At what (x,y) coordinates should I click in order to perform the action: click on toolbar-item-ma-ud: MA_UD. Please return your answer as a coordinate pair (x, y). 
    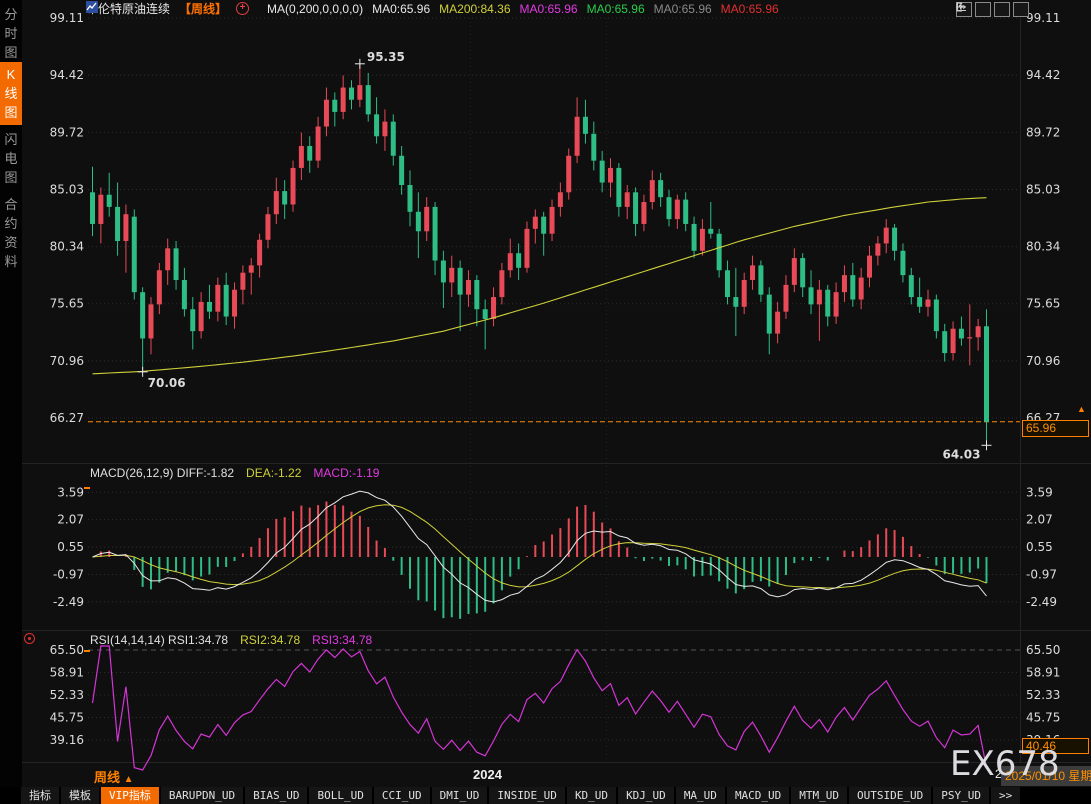
    Looking at the image, I should click on (700, 795).